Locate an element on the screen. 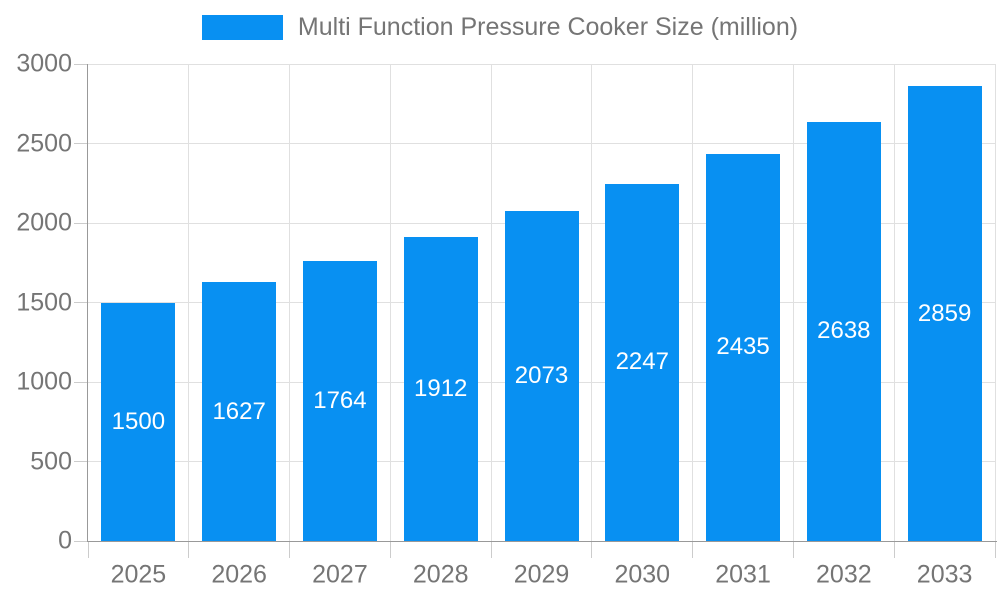  bar: 1764 is located at coordinates (339, 400).